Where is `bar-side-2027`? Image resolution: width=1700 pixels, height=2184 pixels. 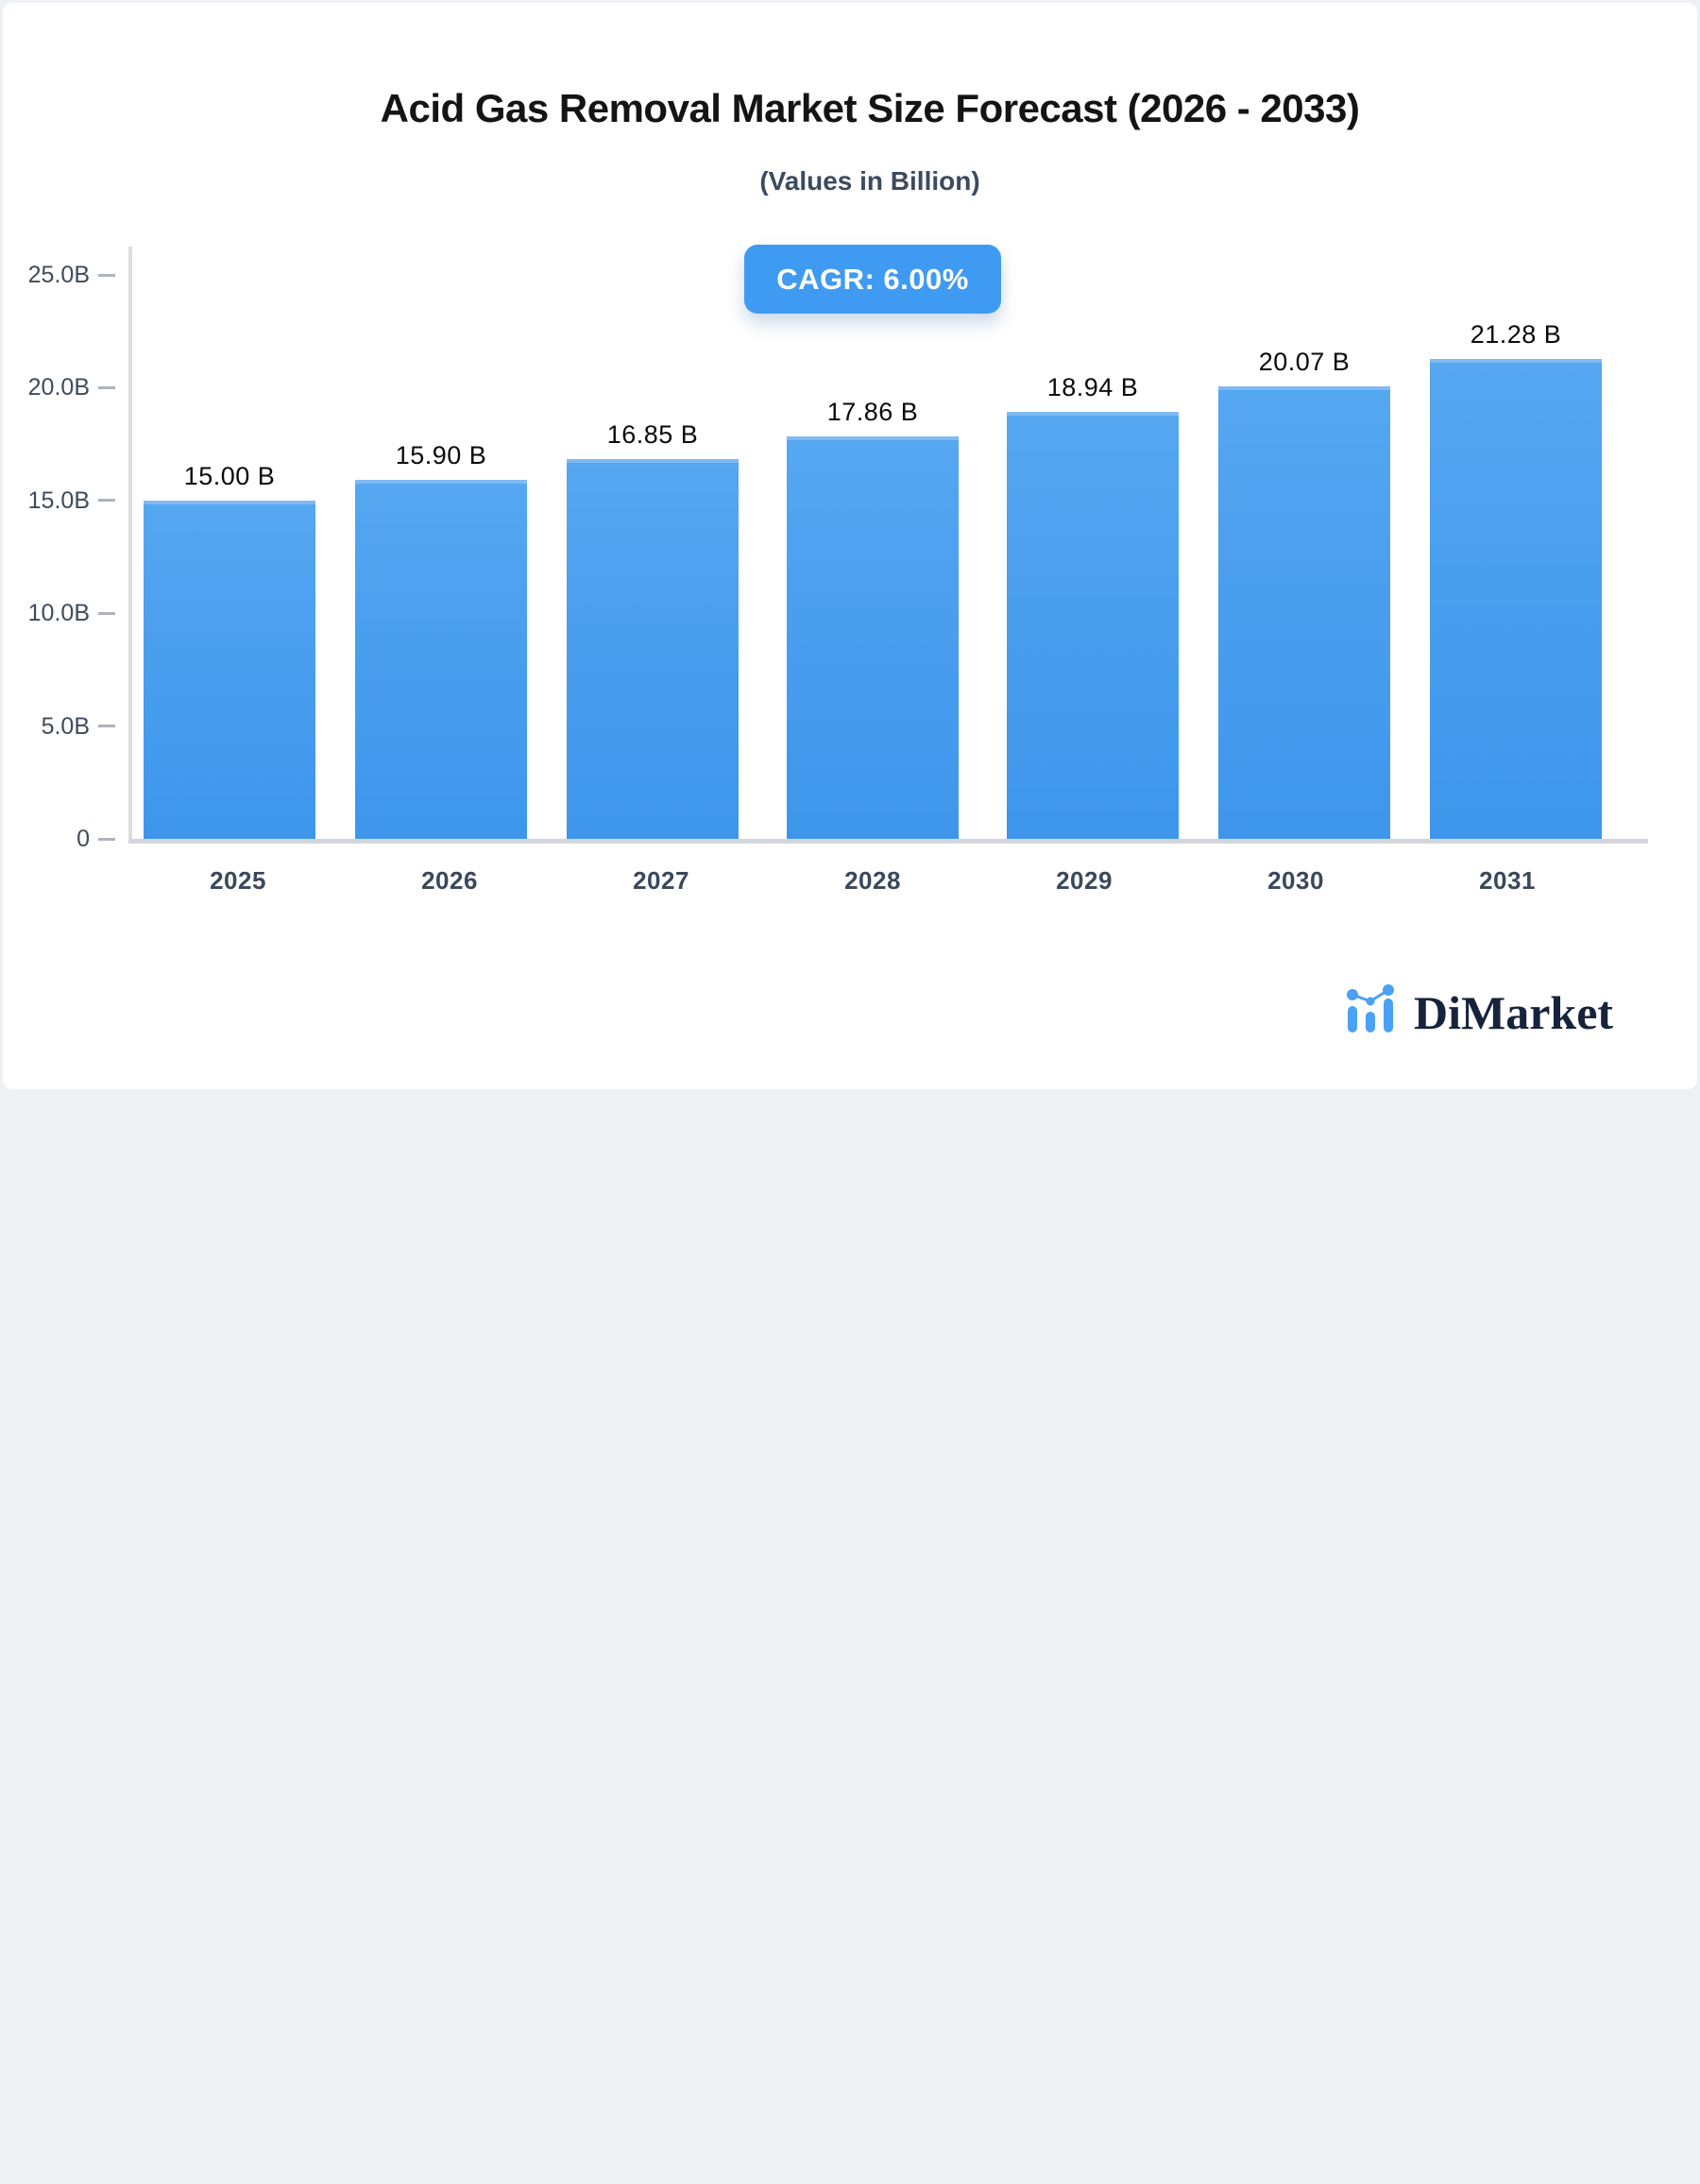
bar-side-2027 is located at coordinates (11, 890).